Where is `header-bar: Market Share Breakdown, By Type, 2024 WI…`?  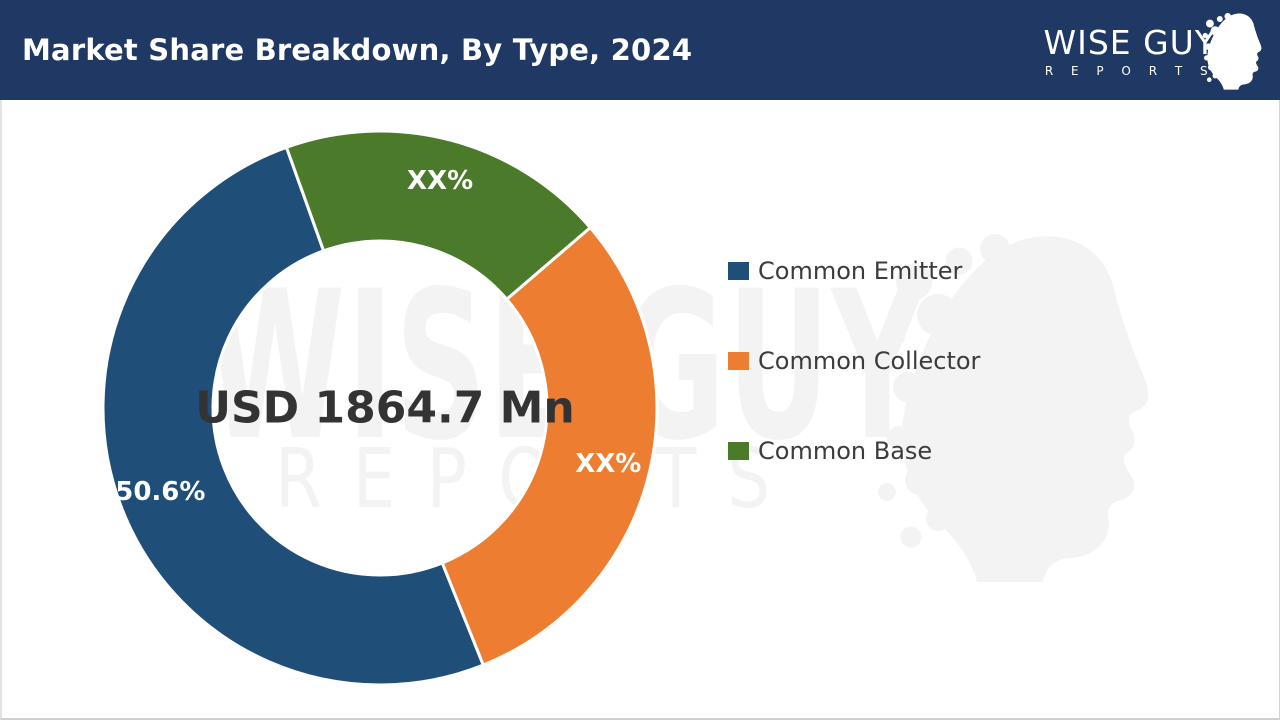 header-bar: Market Share Breakdown, By Type, 2024 WI… is located at coordinates (640, 50).